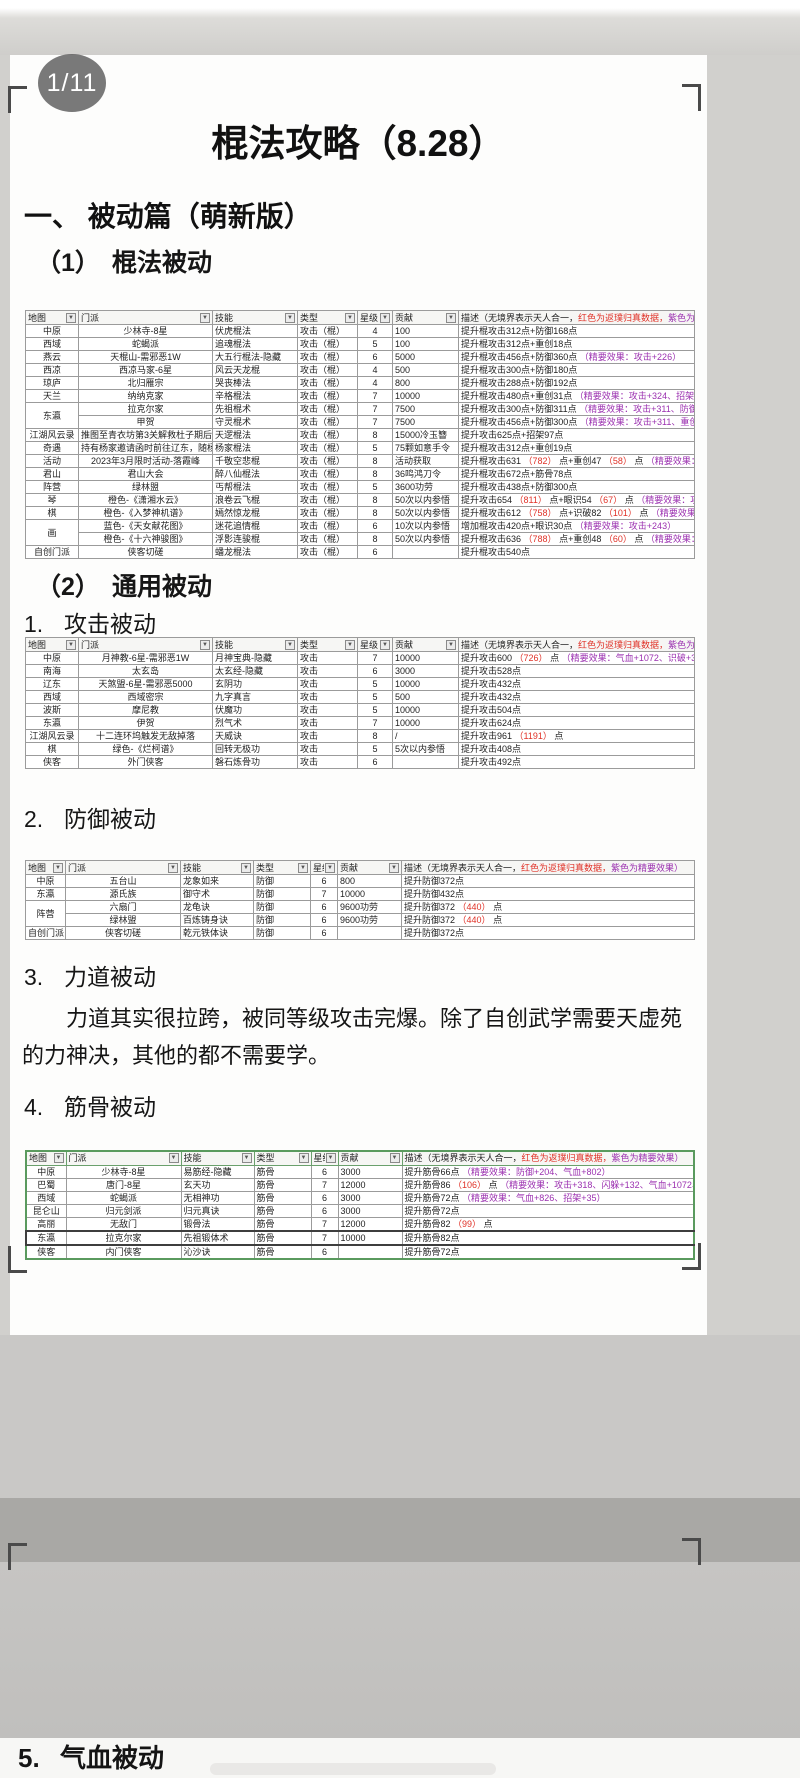  What do you see at coordinates (360, 762) in the screenshot?
I see `table-row: 侠客 外门侠客 磐石炼骨功 攻击 6 提升攻击492点` at bounding box center [360, 762].